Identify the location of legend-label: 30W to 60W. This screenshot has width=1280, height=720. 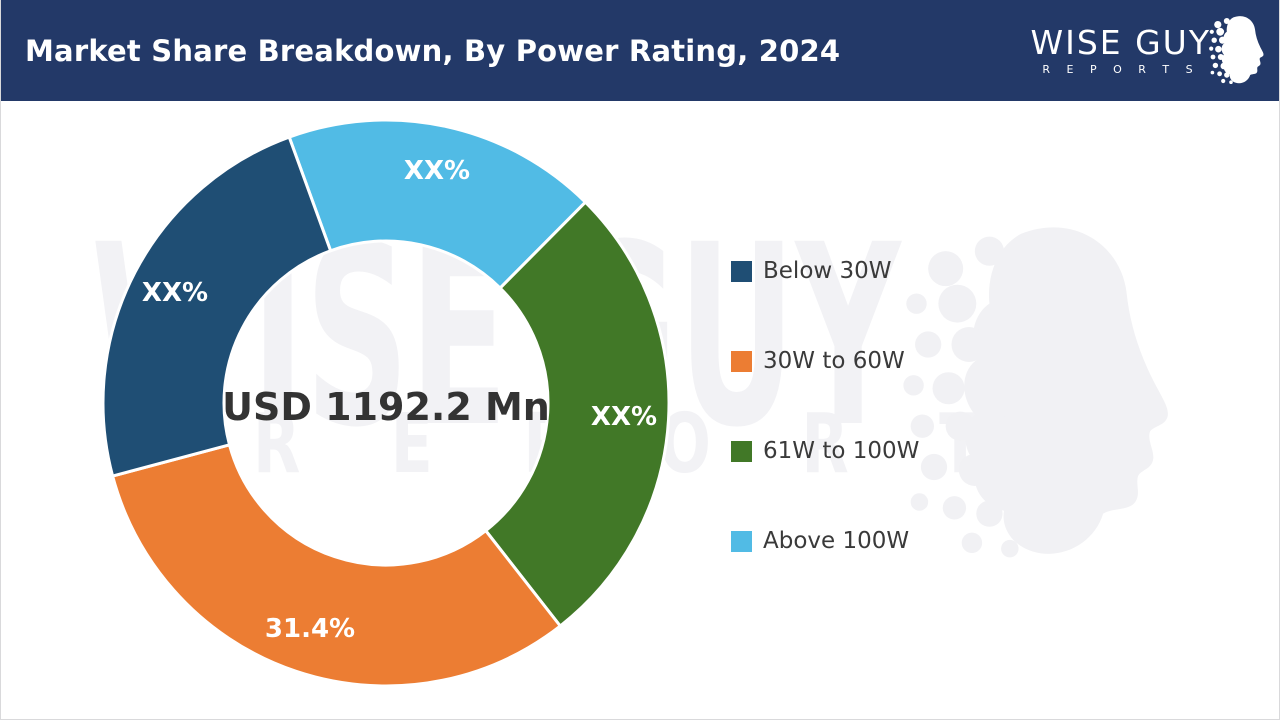
(834, 361).